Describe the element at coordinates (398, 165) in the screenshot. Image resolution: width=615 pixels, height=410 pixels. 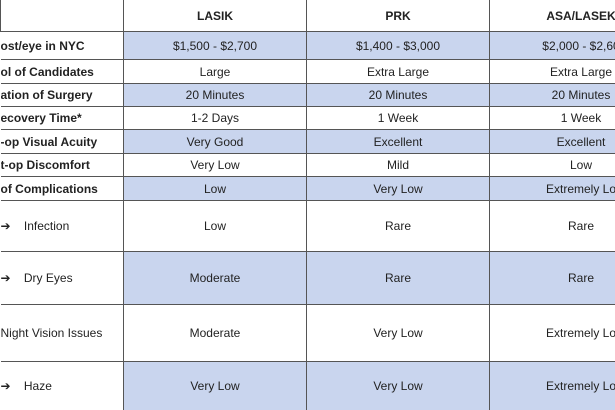
I see `table-cell: Mild` at that location.